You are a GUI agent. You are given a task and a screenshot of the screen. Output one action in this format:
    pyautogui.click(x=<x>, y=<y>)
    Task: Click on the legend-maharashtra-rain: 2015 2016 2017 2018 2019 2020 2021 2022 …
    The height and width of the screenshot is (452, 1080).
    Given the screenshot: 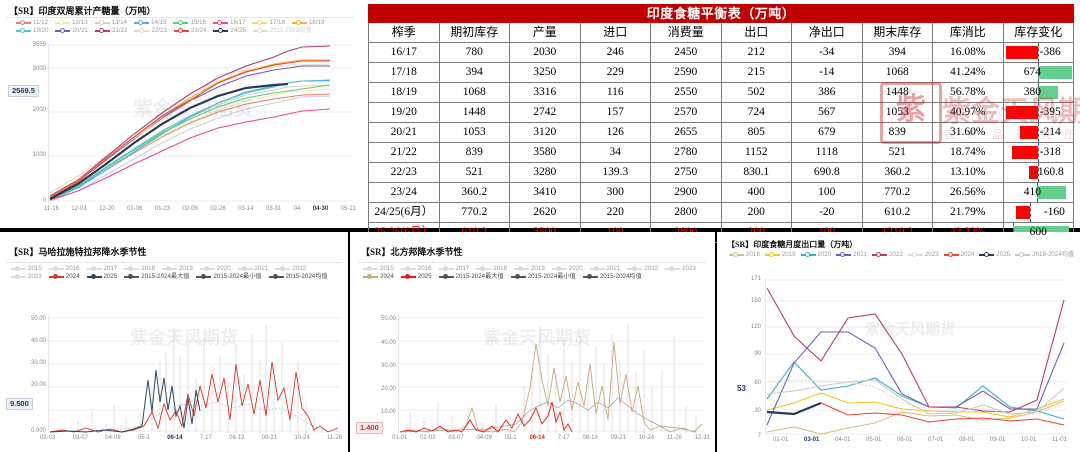 What is the action you would take?
    pyautogui.click(x=176, y=273)
    